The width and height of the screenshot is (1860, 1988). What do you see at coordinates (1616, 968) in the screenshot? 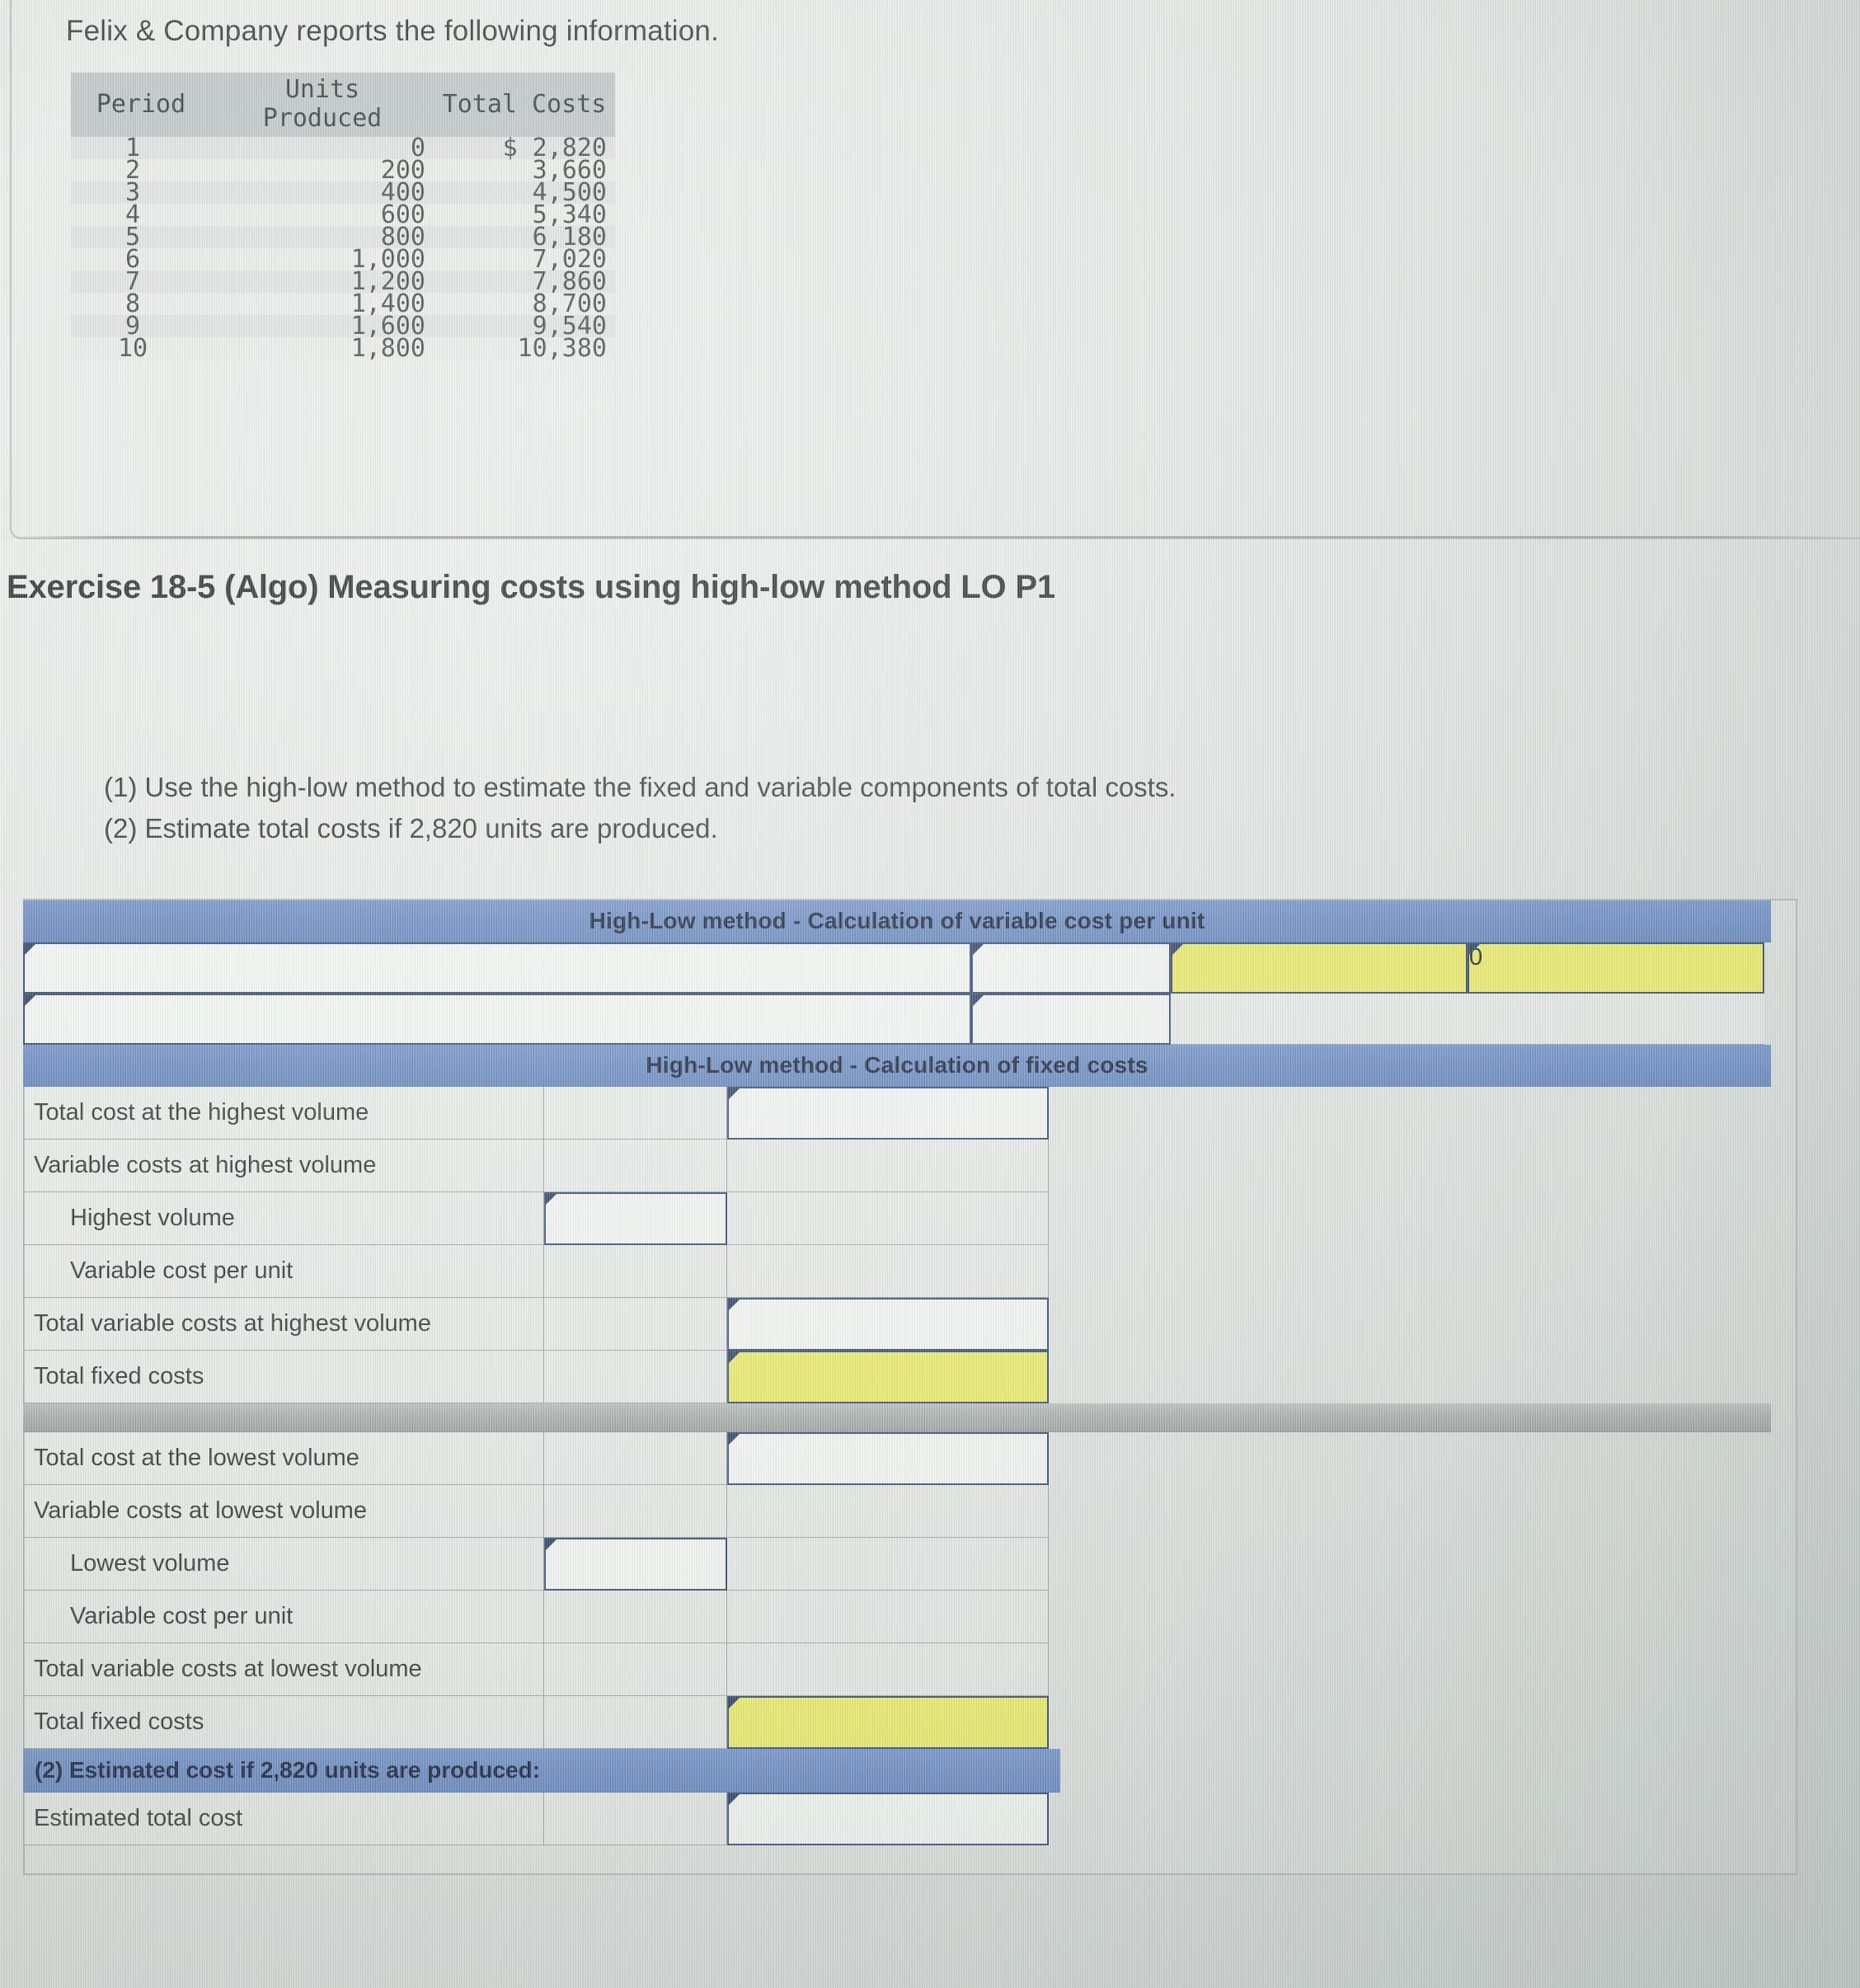
I see `variable-row1-value-b: 0` at bounding box center [1616, 968].